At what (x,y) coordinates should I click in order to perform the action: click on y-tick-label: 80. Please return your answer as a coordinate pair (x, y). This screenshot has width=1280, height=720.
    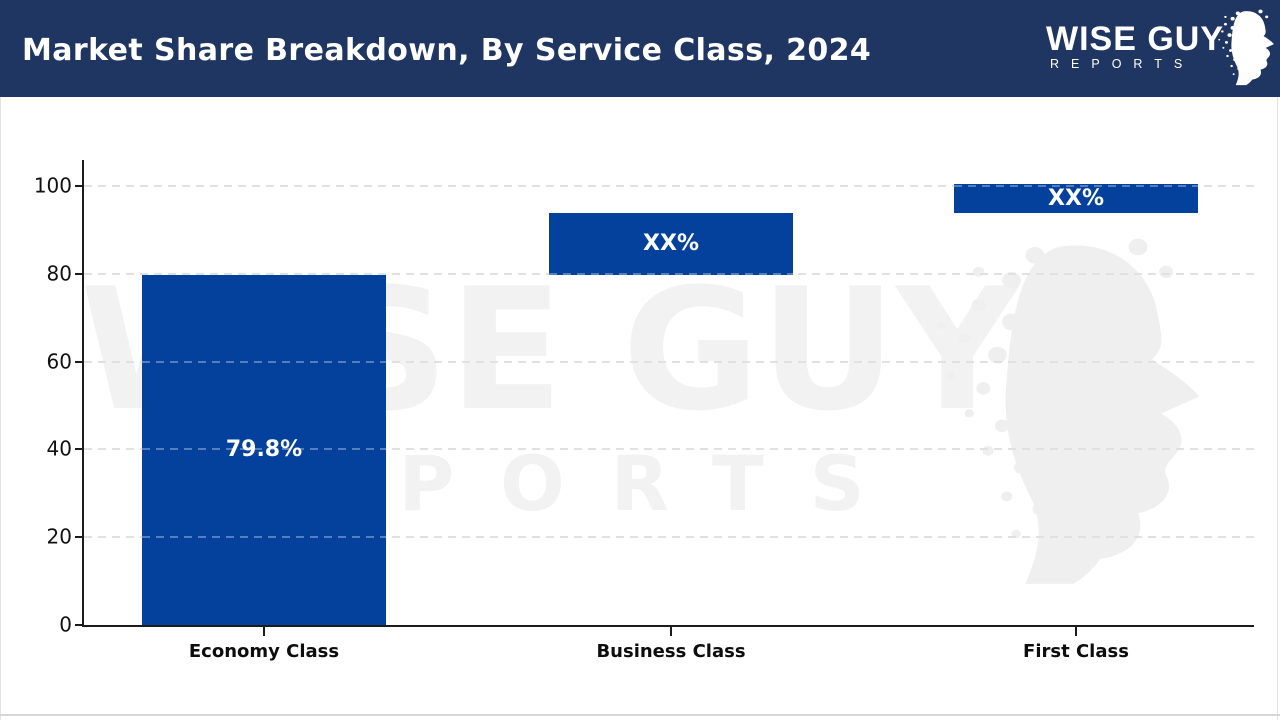
    Looking at the image, I should click on (59, 273).